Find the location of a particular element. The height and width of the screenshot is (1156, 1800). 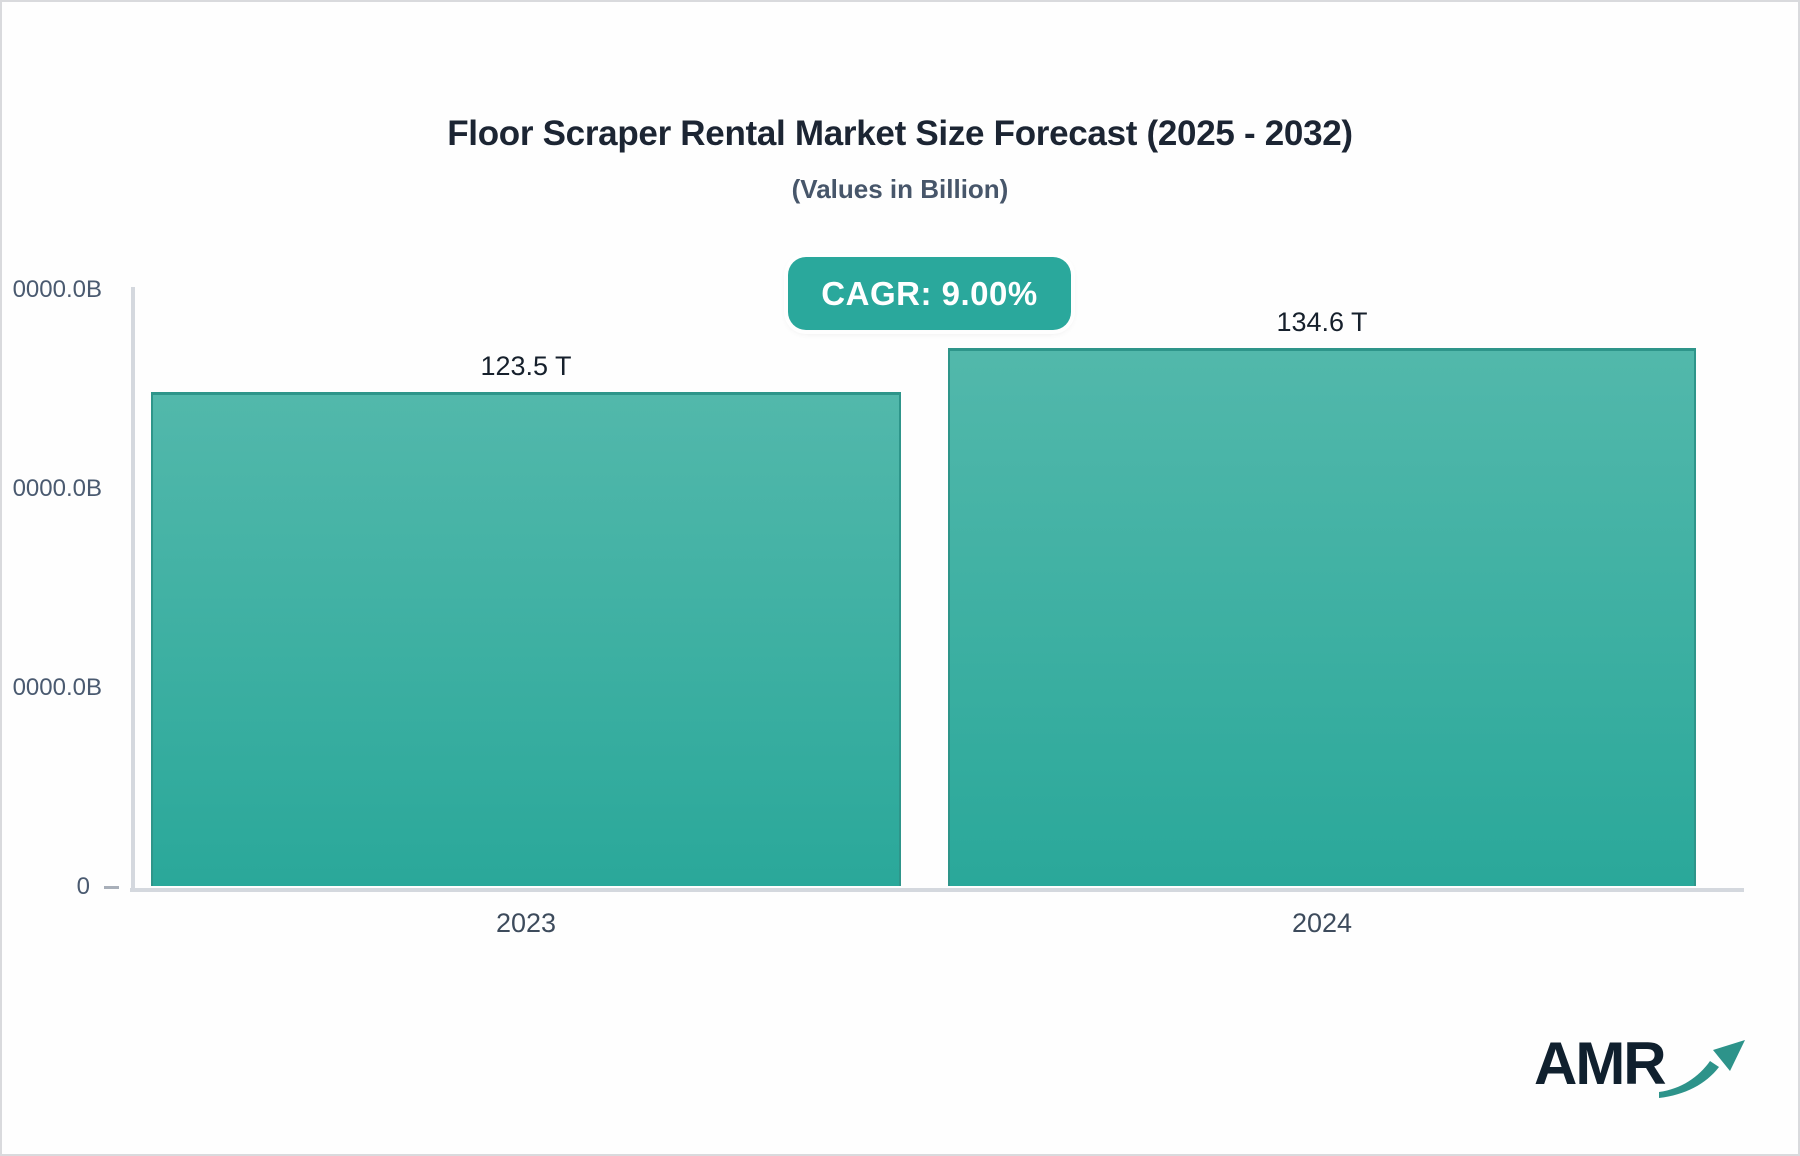

y-axis-line is located at coordinates (133, 589).